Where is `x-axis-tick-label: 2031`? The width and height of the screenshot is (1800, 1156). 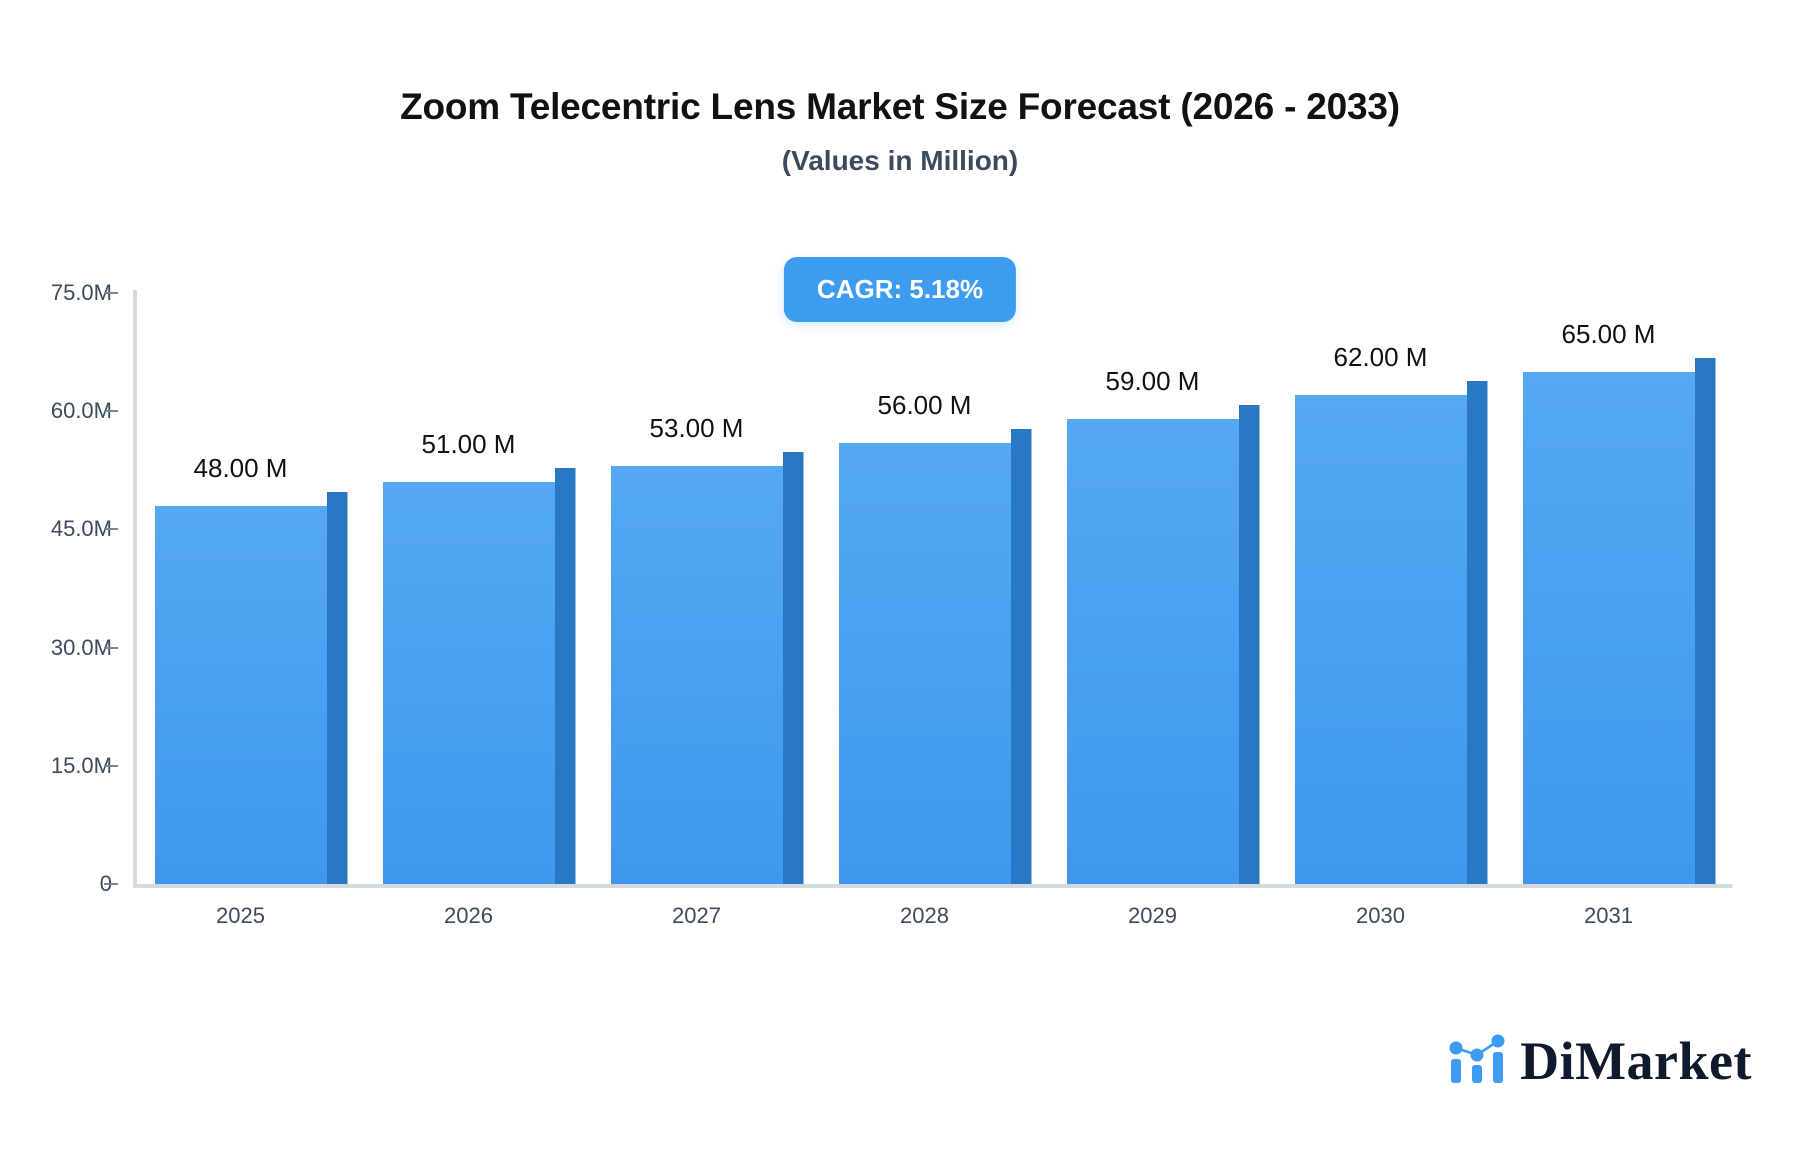 x-axis-tick-label: 2031 is located at coordinates (1608, 915).